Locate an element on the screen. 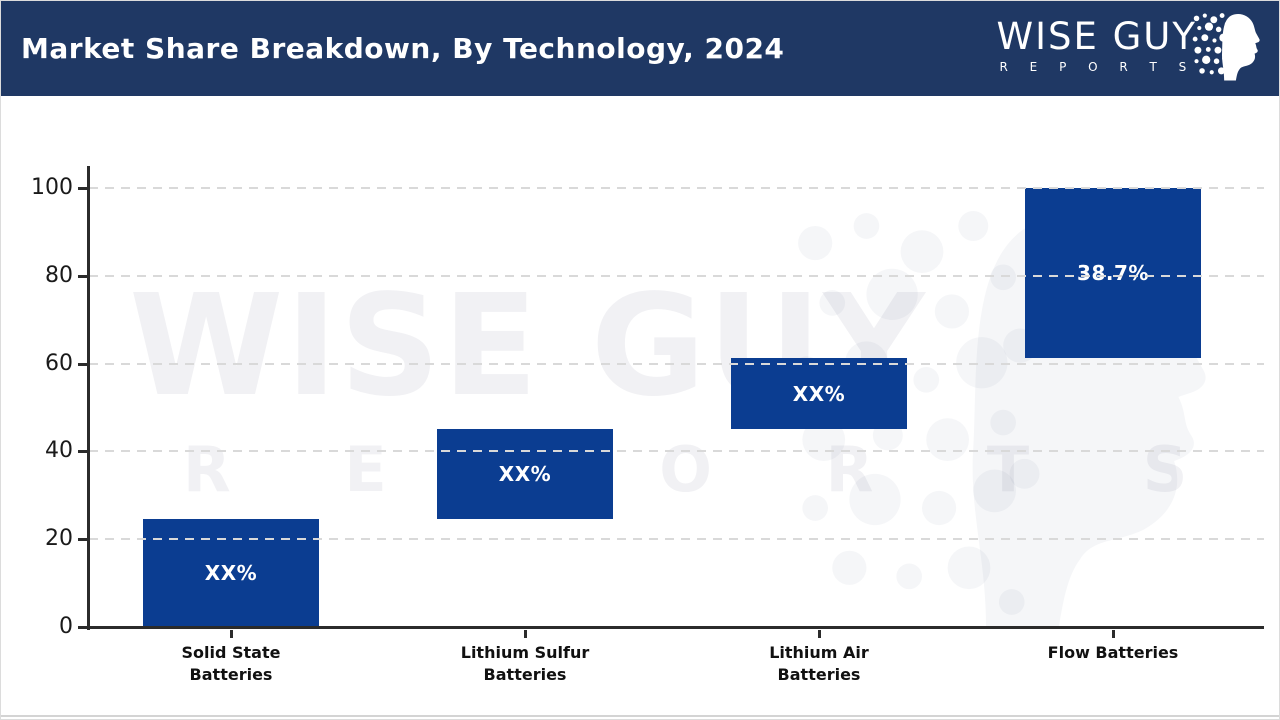 The width and height of the screenshot is (1280, 720). y-axis-tick-label: 100 is located at coordinates (52, 187).